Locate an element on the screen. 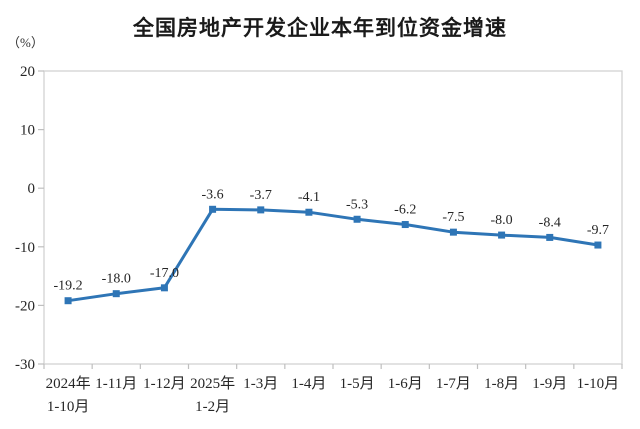  data-point-label: -8.4 is located at coordinates (550, 222).